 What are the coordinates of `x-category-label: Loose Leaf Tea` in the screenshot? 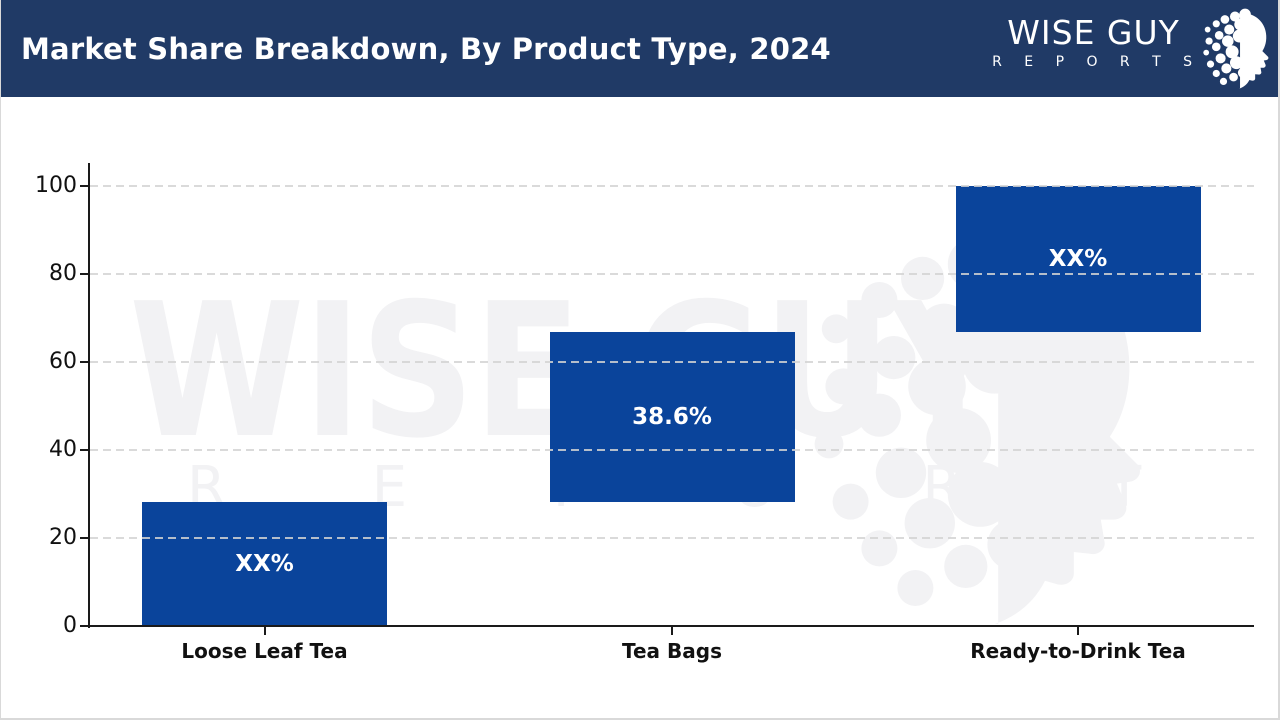 It's located at (264, 650).